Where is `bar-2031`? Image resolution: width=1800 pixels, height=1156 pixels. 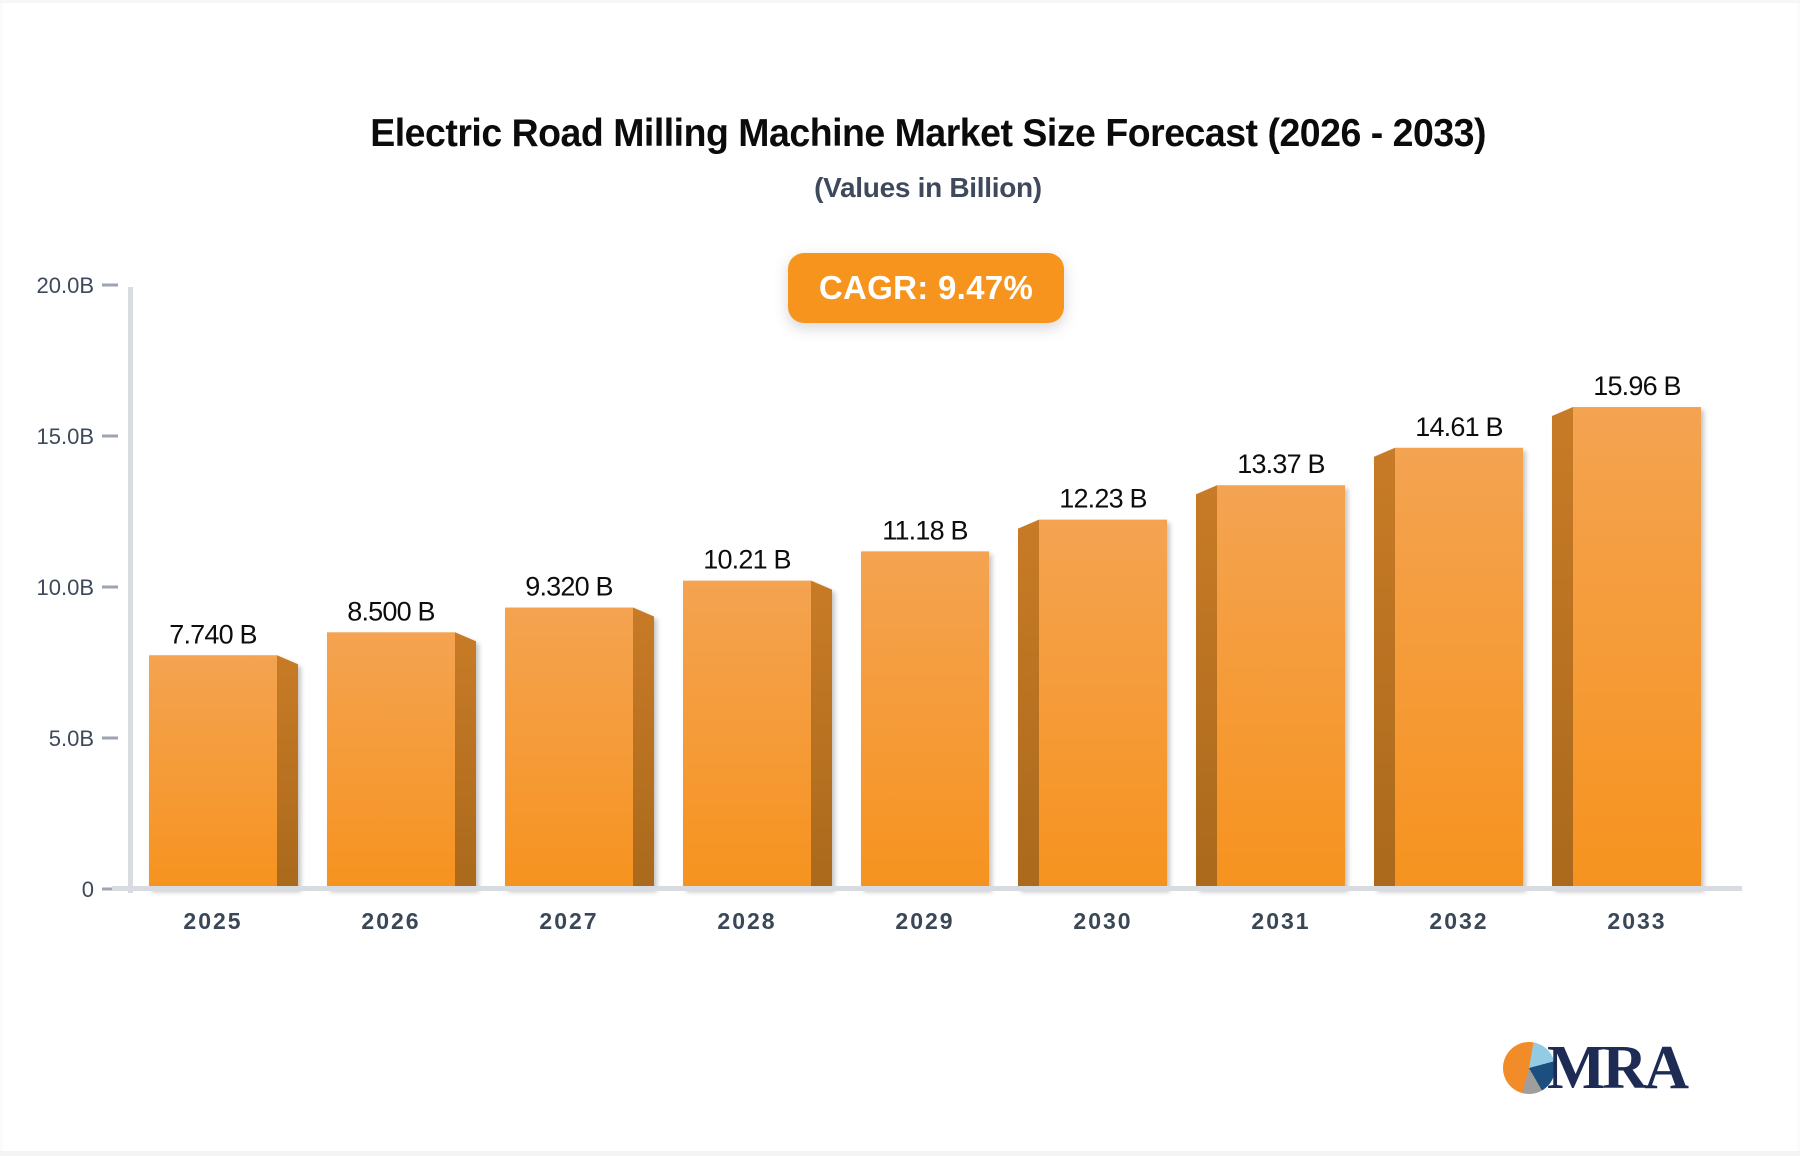 bar-2031 is located at coordinates (1270, 687).